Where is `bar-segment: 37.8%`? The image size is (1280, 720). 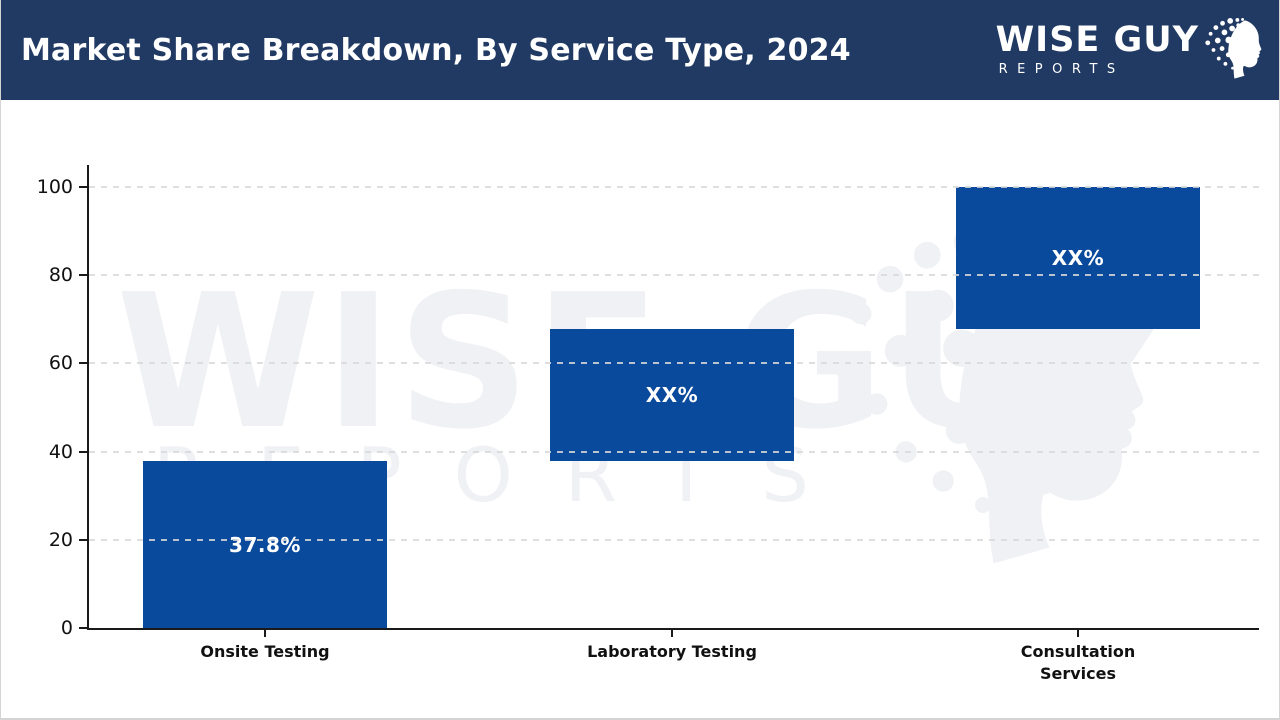 bar-segment: 37.8% is located at coordinates (265, 544).